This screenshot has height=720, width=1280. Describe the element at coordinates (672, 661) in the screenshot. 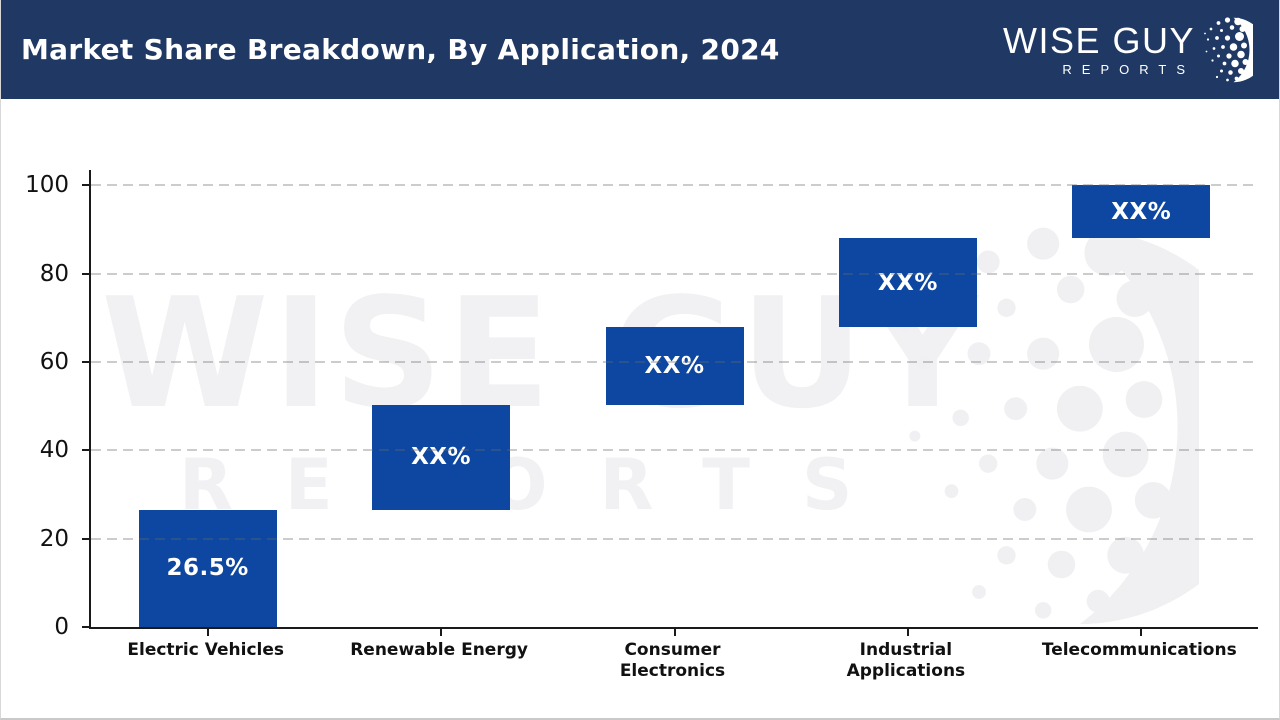

I see `x-category-label: Consumer Electronics` at that location.